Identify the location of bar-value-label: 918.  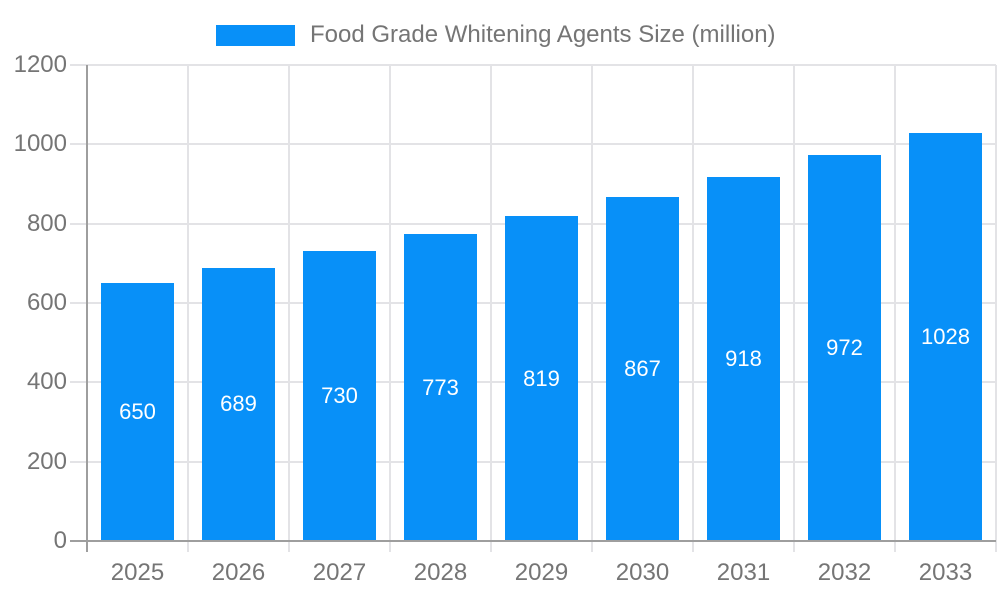
(743, 358).